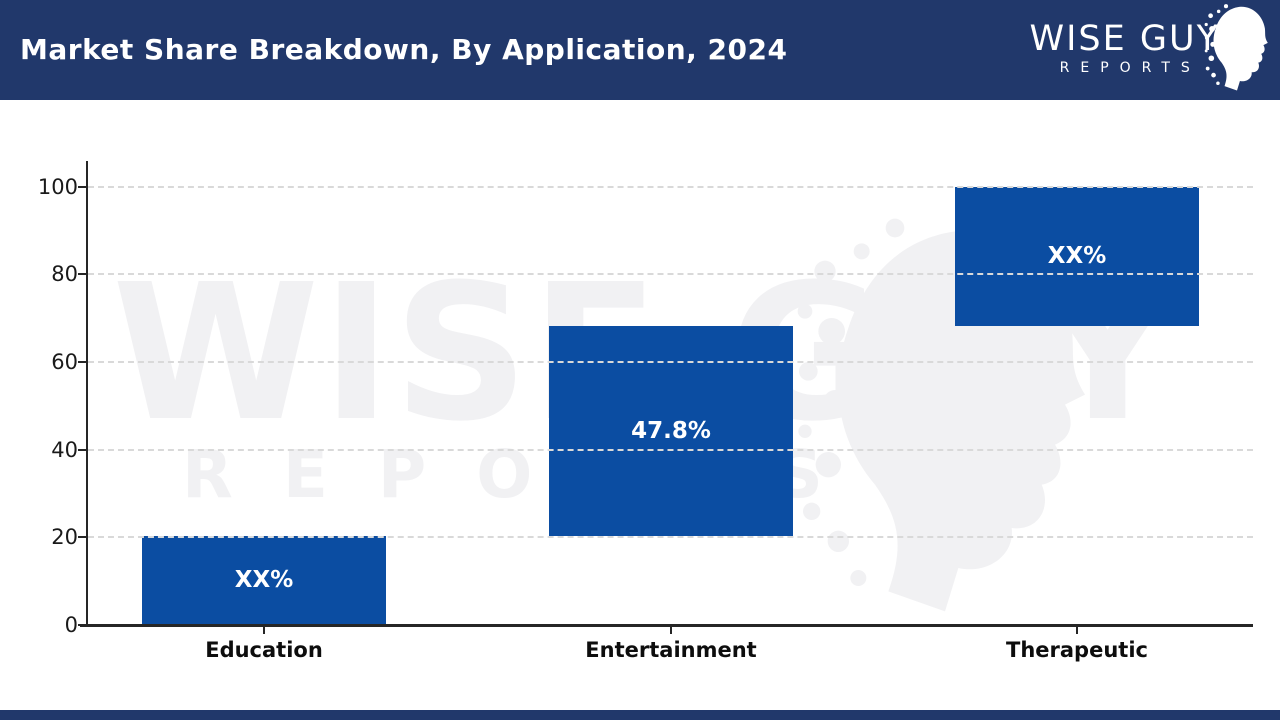  I want to click on bar-entertainment: 47.8%, so click(671, 430).